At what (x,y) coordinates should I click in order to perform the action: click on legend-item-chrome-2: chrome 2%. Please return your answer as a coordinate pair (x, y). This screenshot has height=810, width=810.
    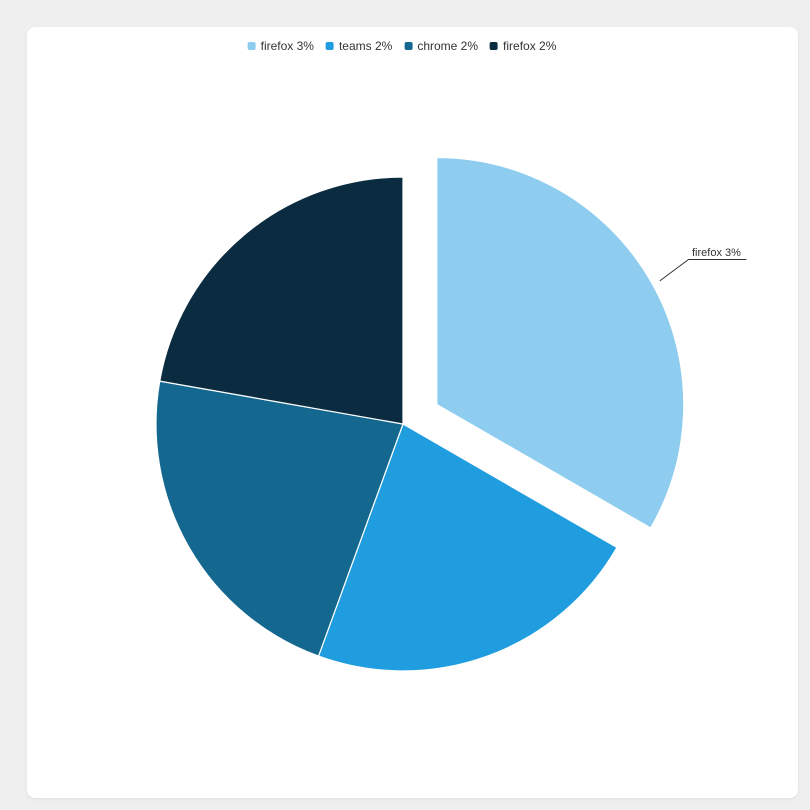
    Looking at the image, I should click on (441, 46).